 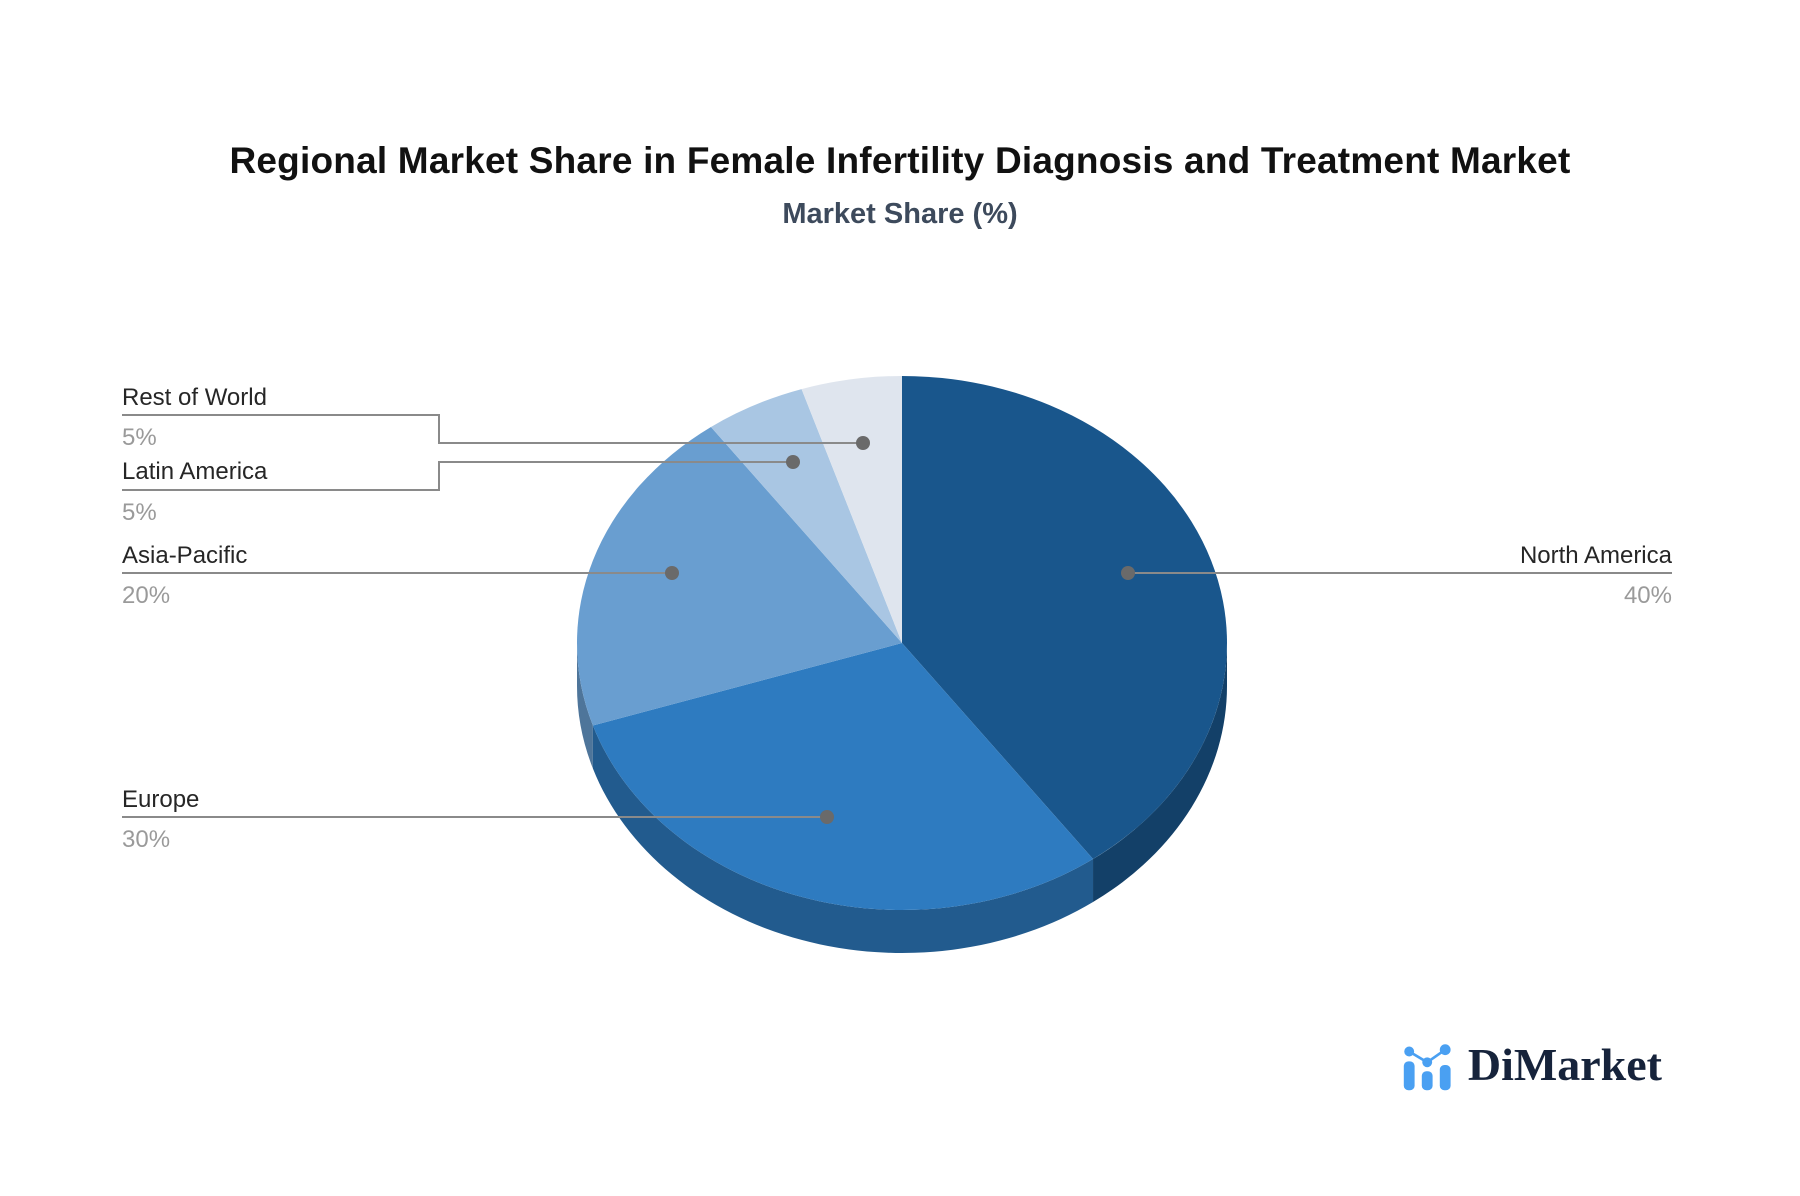 I want to click on leader-dot-europe, so click(x=827, y=817).